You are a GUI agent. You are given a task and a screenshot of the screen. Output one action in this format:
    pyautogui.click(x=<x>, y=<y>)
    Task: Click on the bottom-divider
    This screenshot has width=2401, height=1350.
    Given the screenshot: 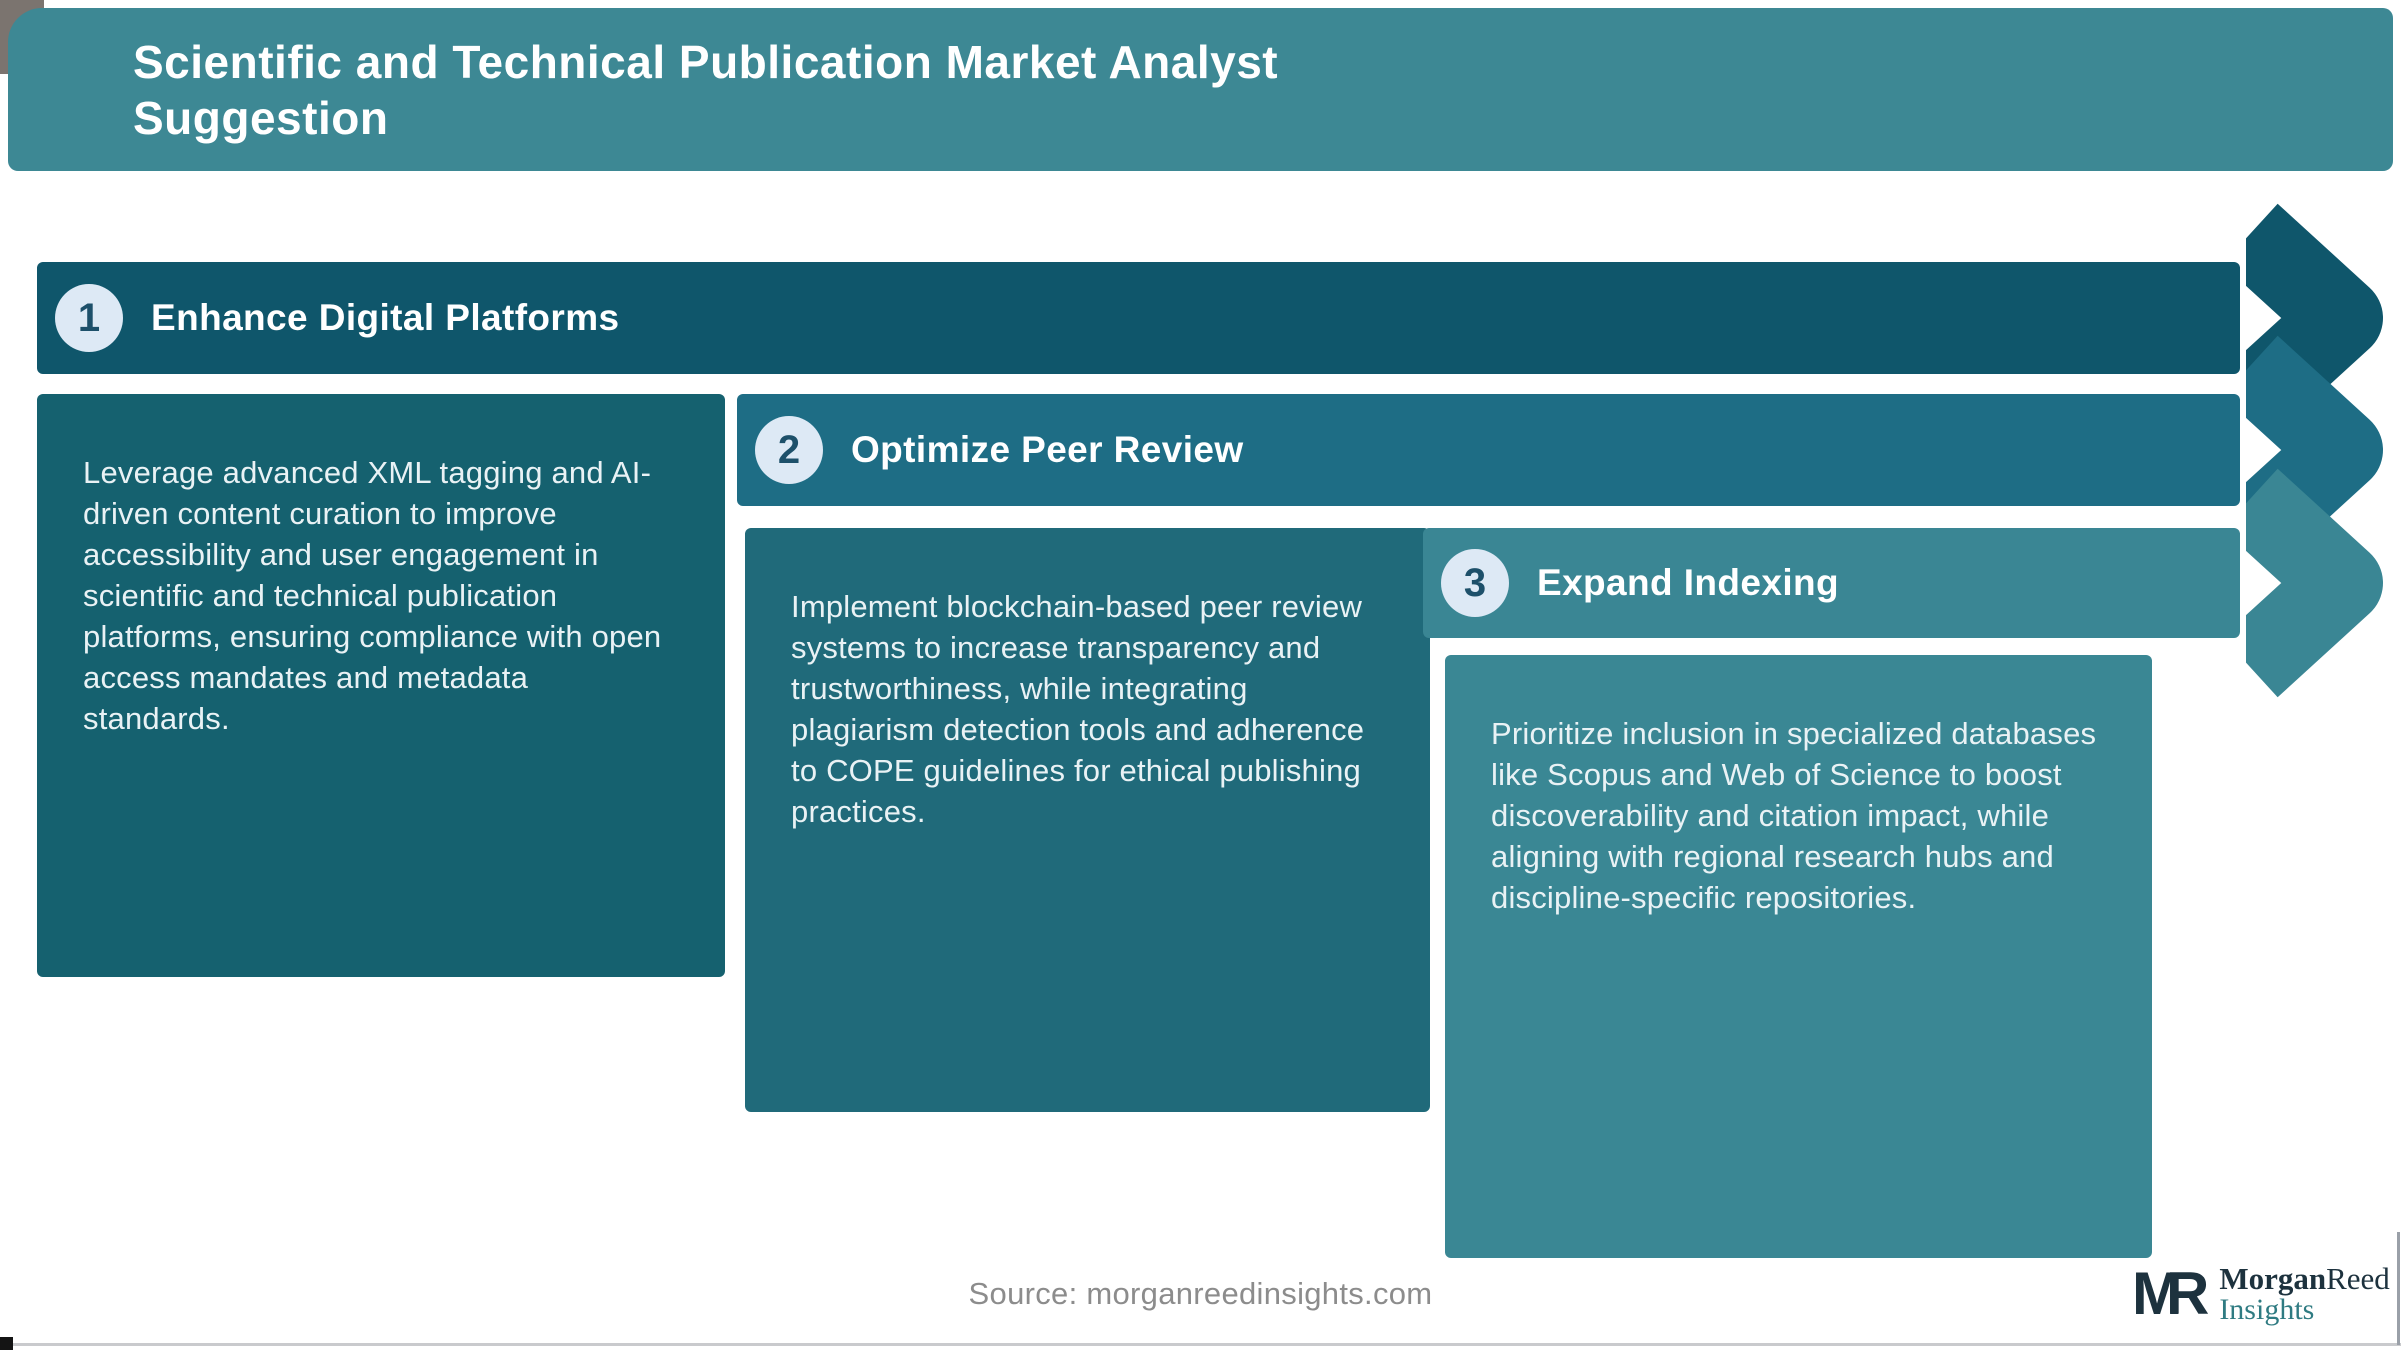 What is the action you would take?
    pyautogui.click(x=1200, y=1344)
    